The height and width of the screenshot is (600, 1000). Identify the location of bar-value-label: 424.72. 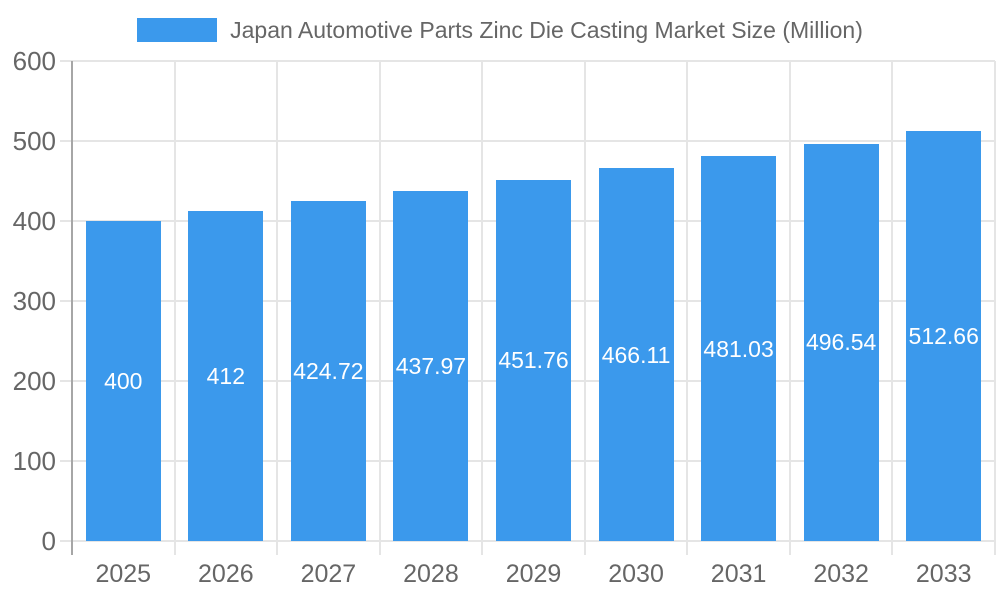
(328, 371).